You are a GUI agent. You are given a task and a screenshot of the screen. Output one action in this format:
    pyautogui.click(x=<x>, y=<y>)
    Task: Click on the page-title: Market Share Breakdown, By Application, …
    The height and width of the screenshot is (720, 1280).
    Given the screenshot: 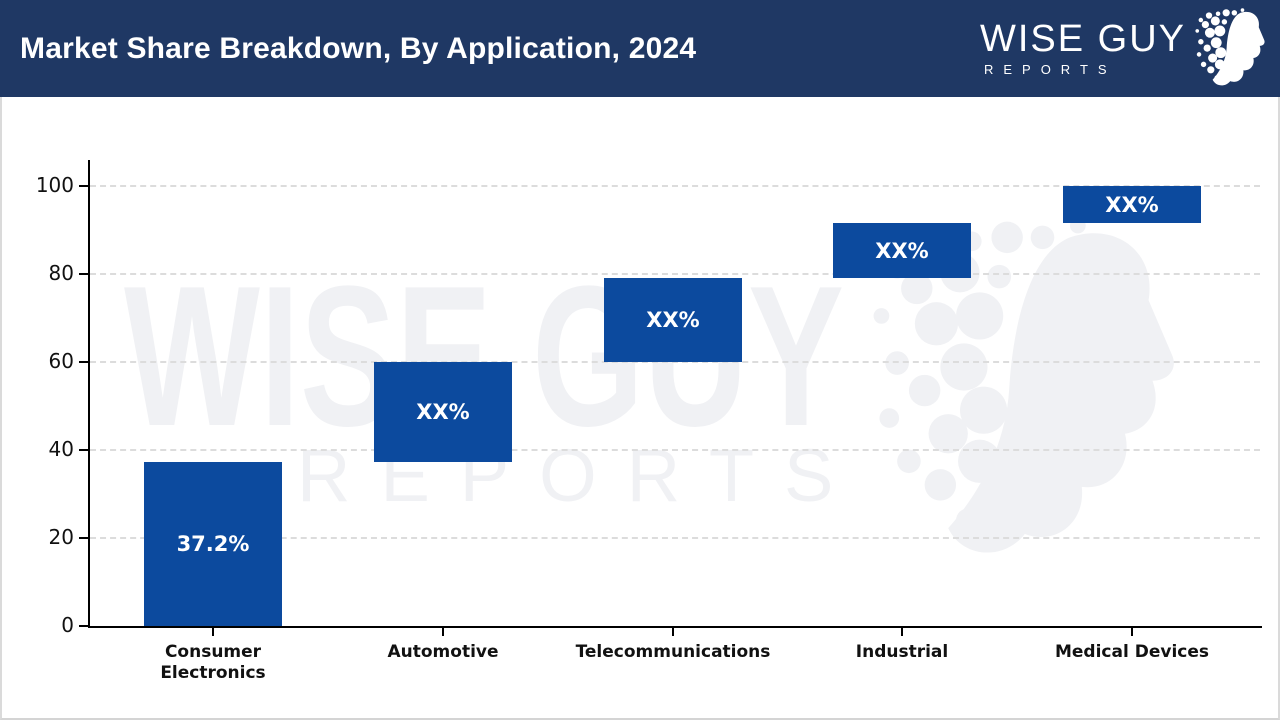 What is the action you would take?
    pyautogui.click(x=358, y=48)
    